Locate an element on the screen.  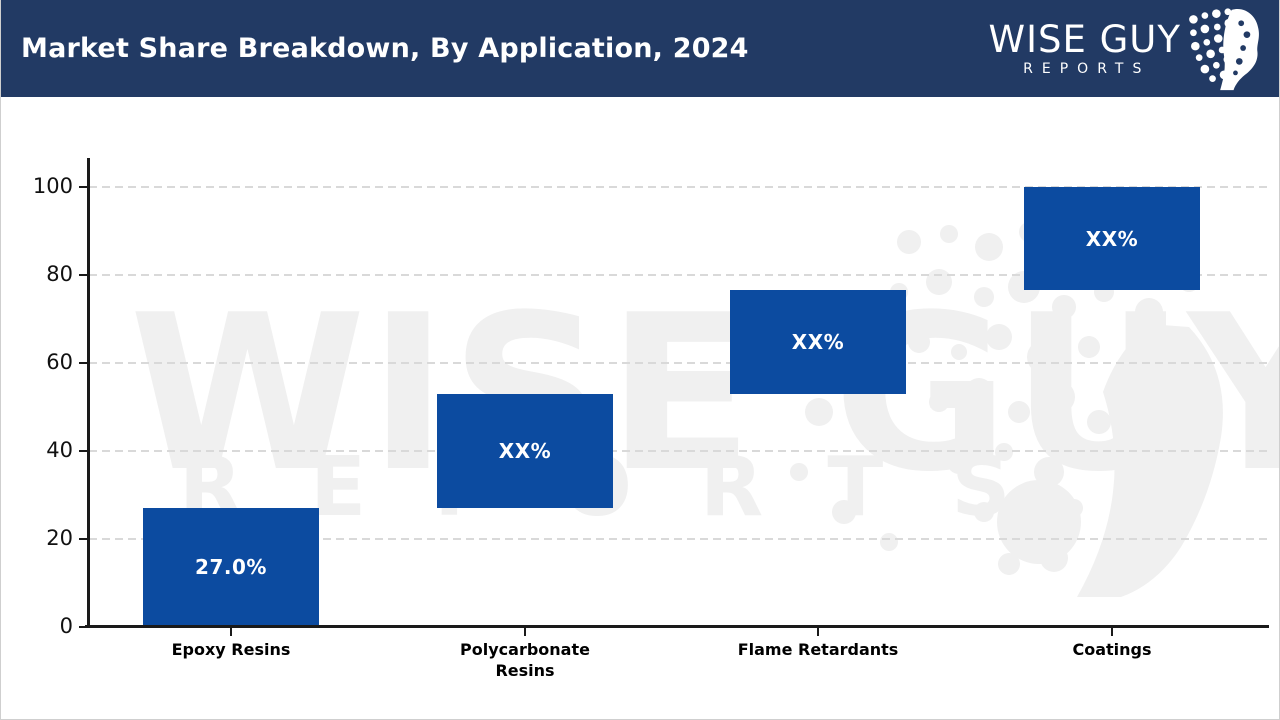
bar-epoxy-resins: 27.0% is located at coordinates (231, 567).